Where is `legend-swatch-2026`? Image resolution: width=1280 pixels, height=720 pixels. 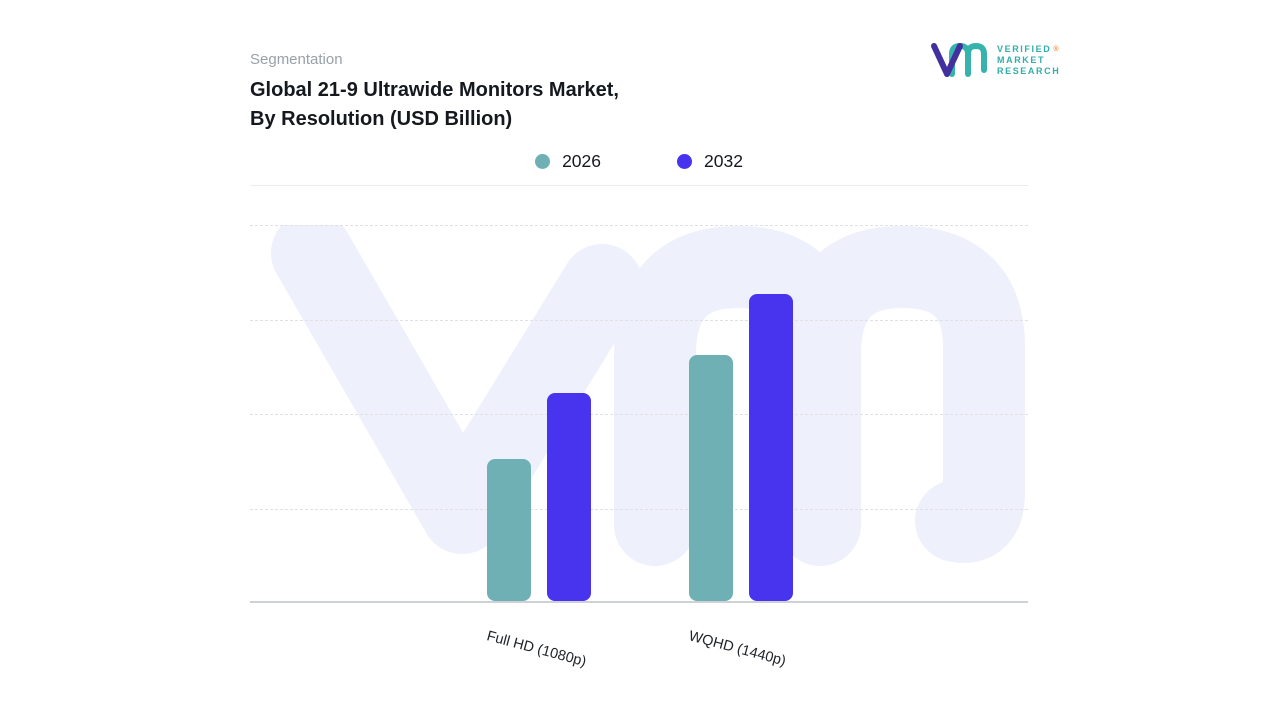 legend-swatch-2026 is located at coordinates (543, 161).